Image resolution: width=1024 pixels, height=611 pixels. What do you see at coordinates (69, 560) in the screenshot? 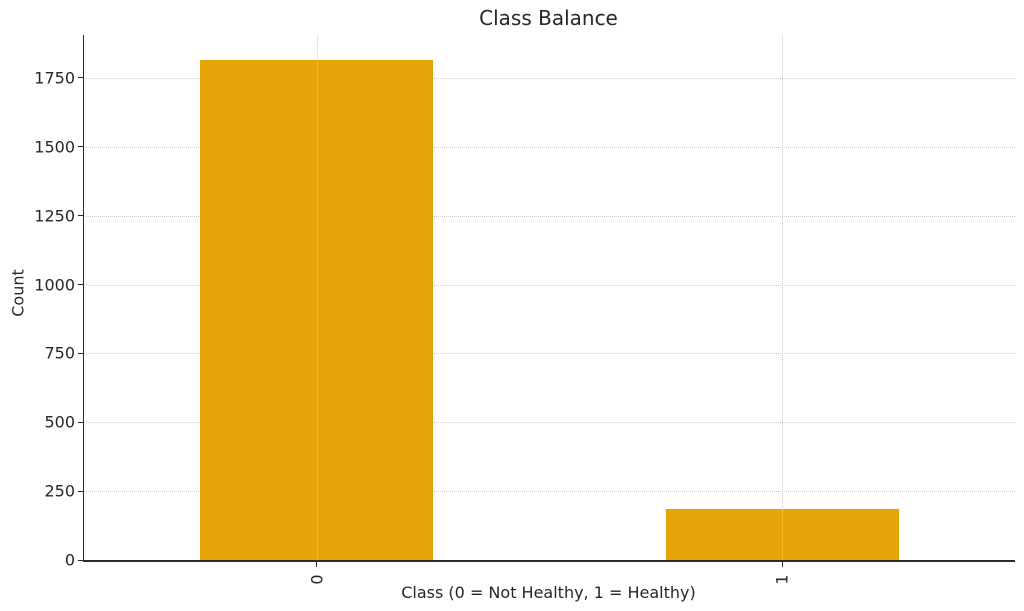
I see `y-tick-label: 0` at bounding box center [69, 560].